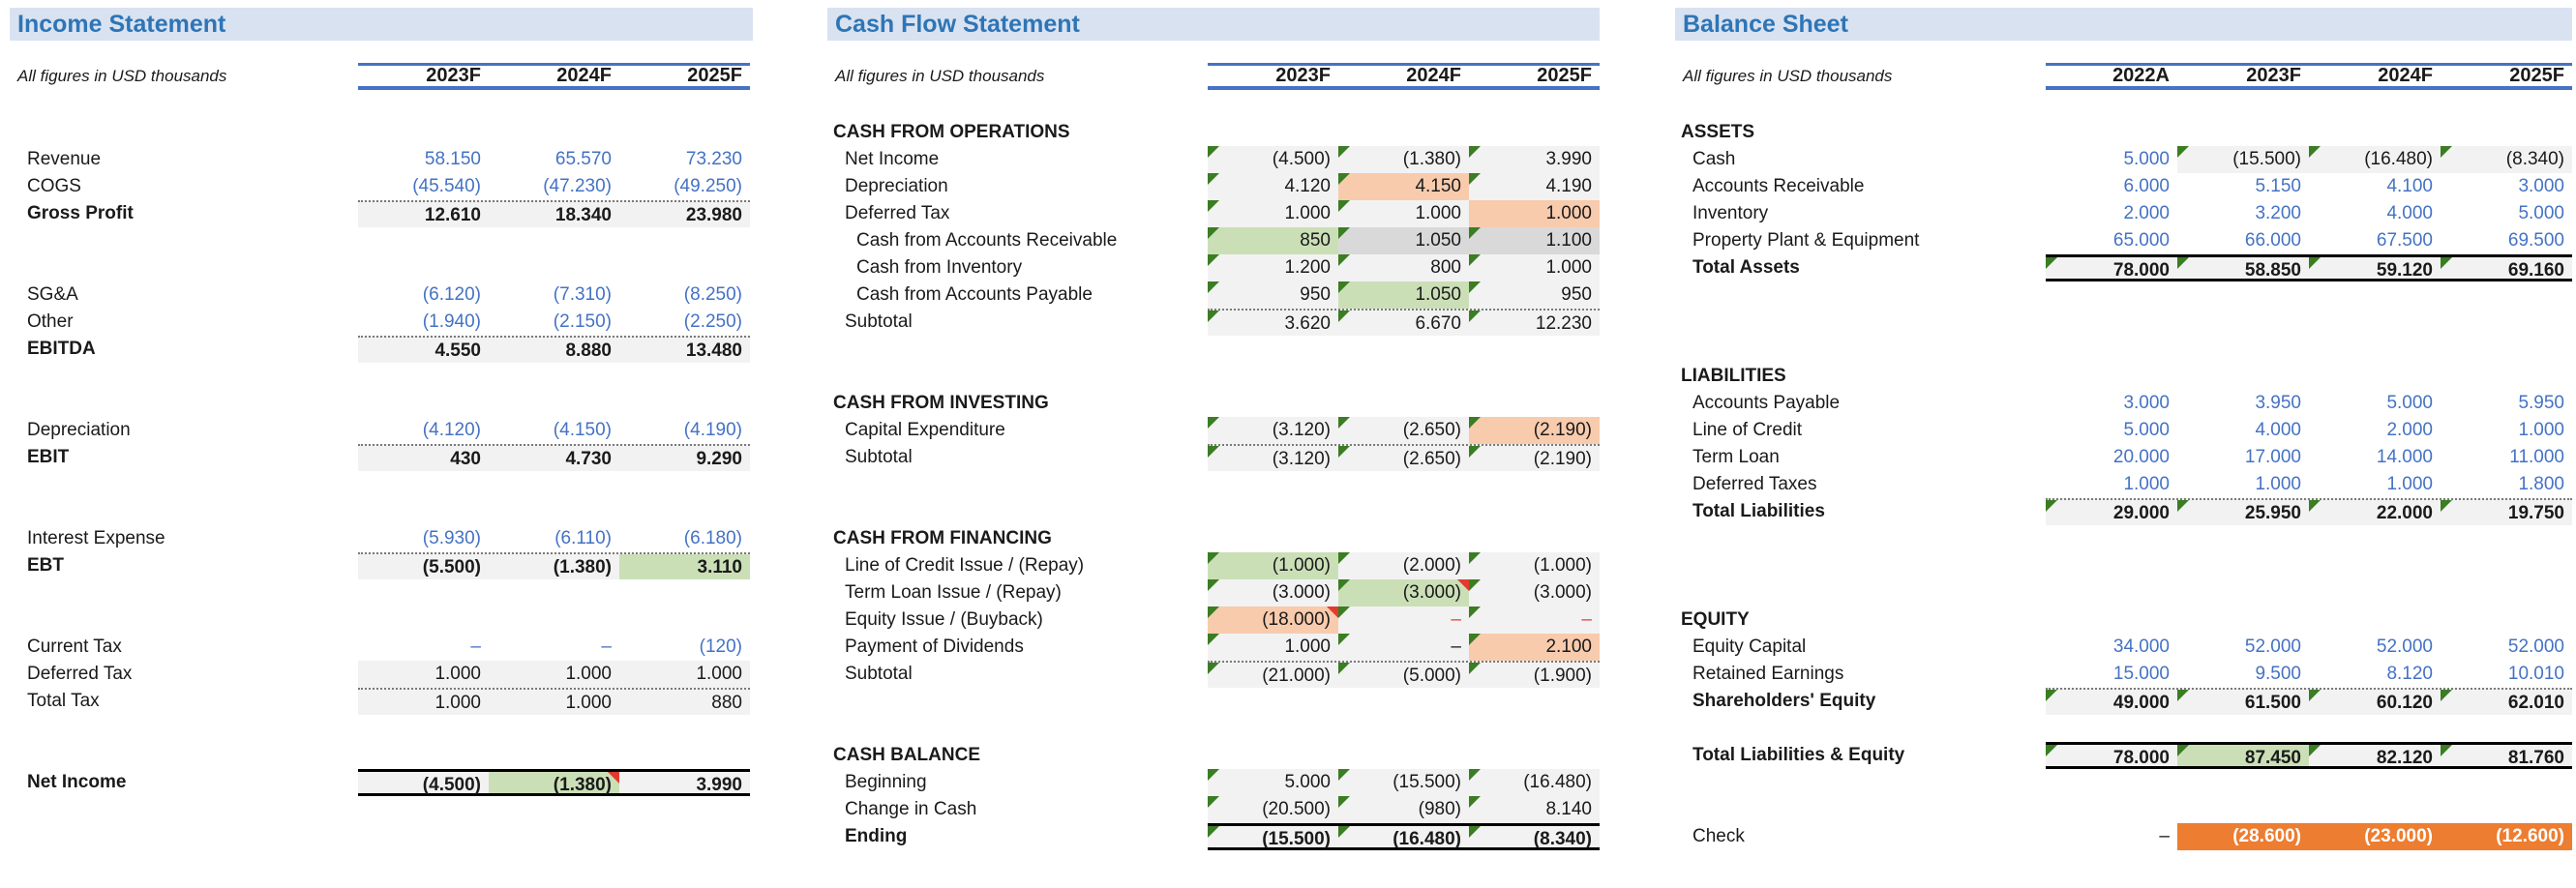 This screenshot has height=888, width=2576. Describe the element at coordinates (554, 186) in the screenshot. I see `value-cell: (47.230)` at that location.